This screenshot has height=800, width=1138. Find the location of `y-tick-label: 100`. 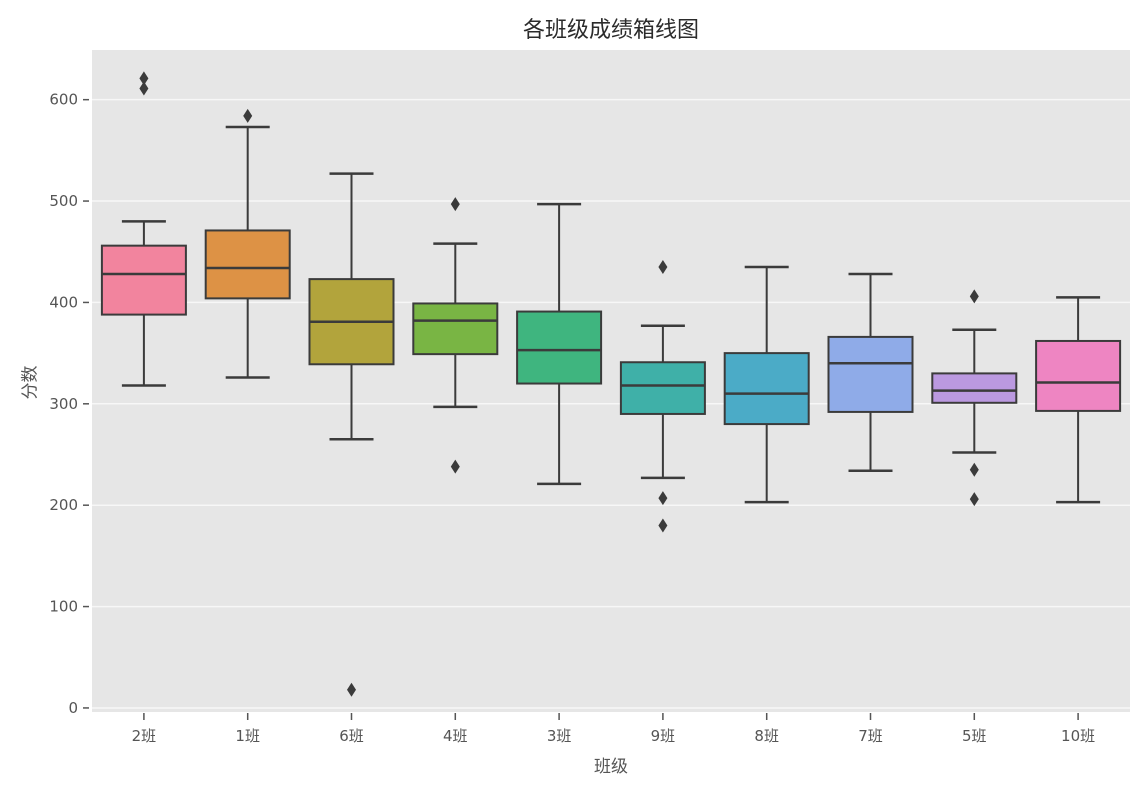

y-tick-label: 100 is located at coordinates (63, 607).